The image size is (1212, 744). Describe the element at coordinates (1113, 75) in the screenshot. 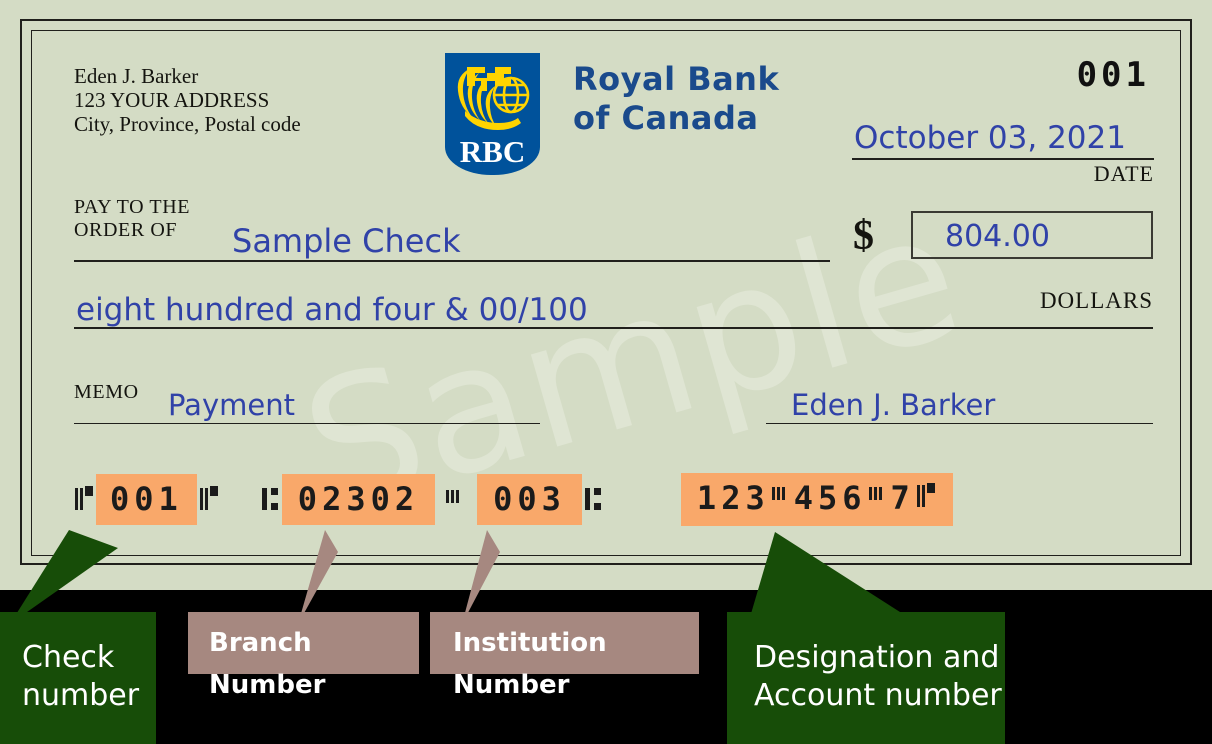

I see `check-number-printed: 001` at that location.